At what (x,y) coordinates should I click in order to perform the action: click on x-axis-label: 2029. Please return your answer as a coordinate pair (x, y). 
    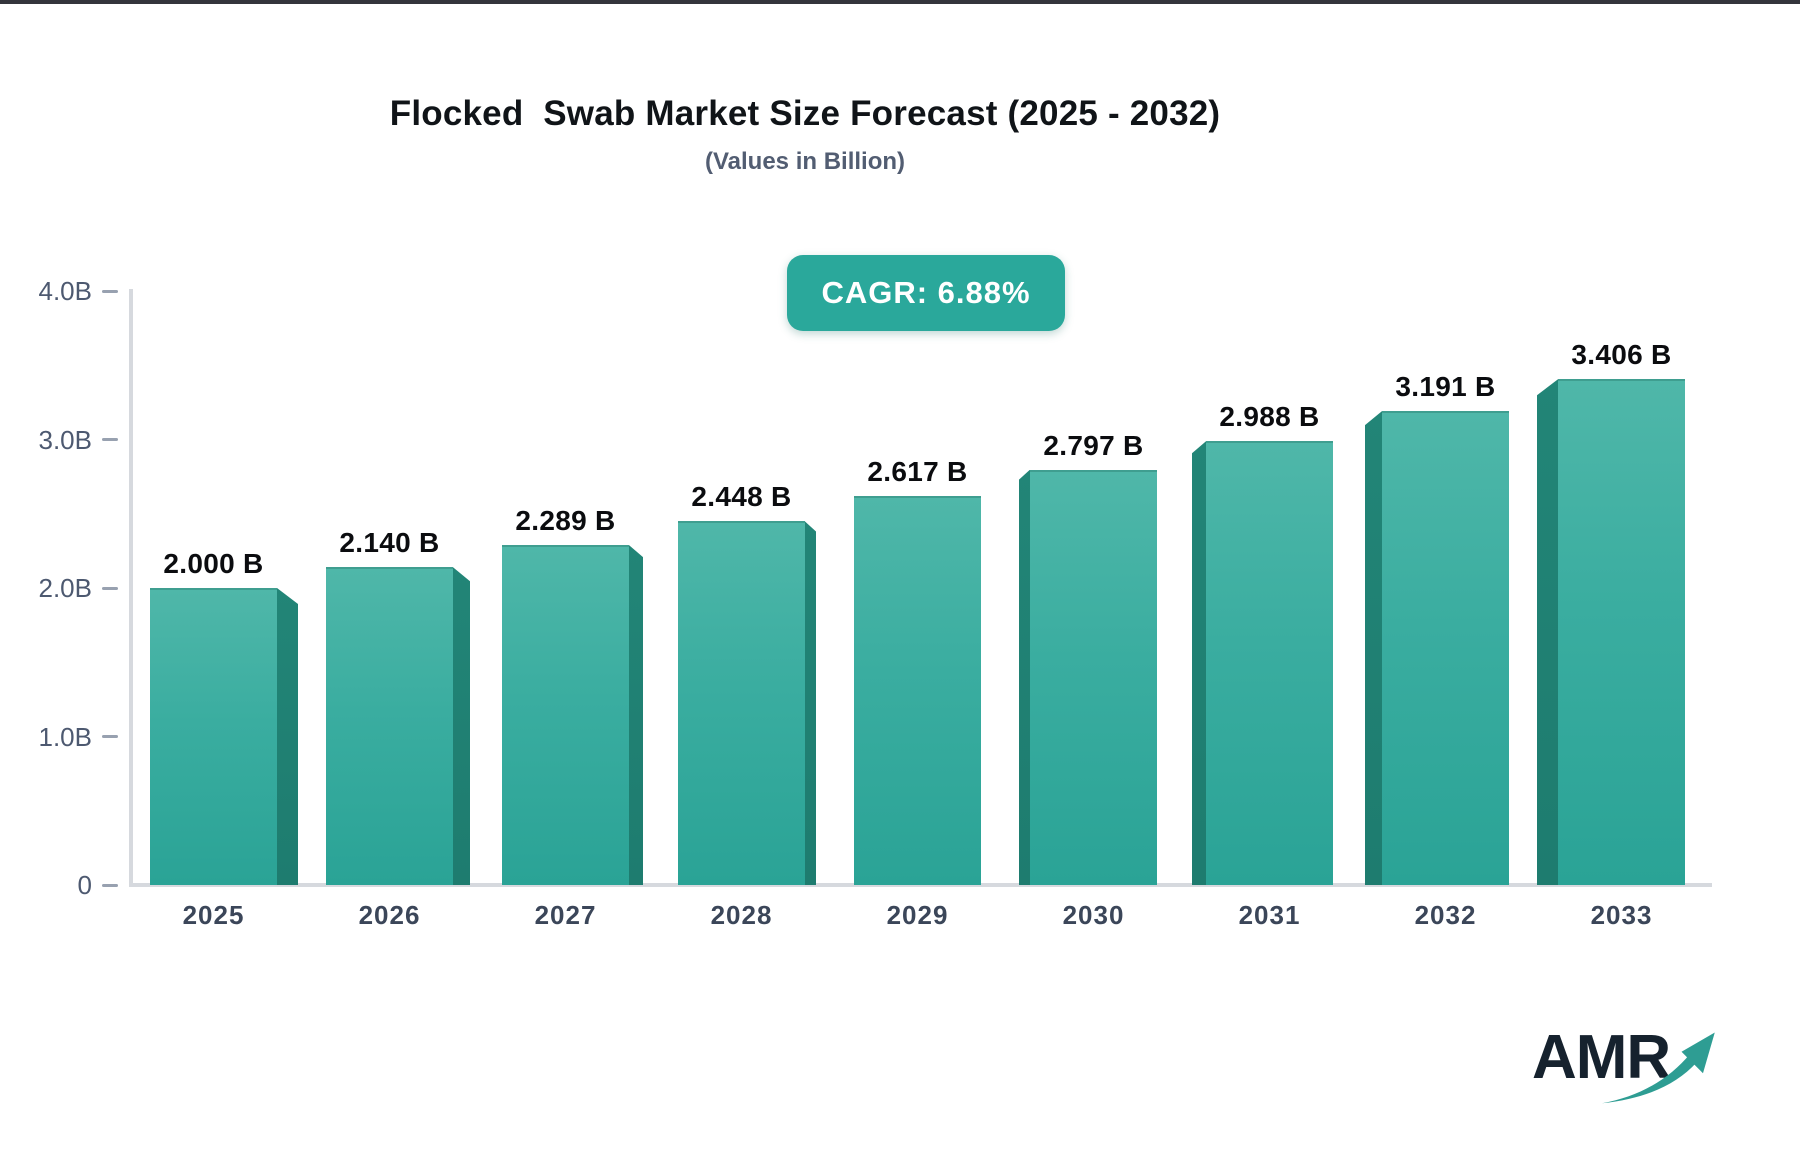
    Looking at the image, I should click on (917, 915).